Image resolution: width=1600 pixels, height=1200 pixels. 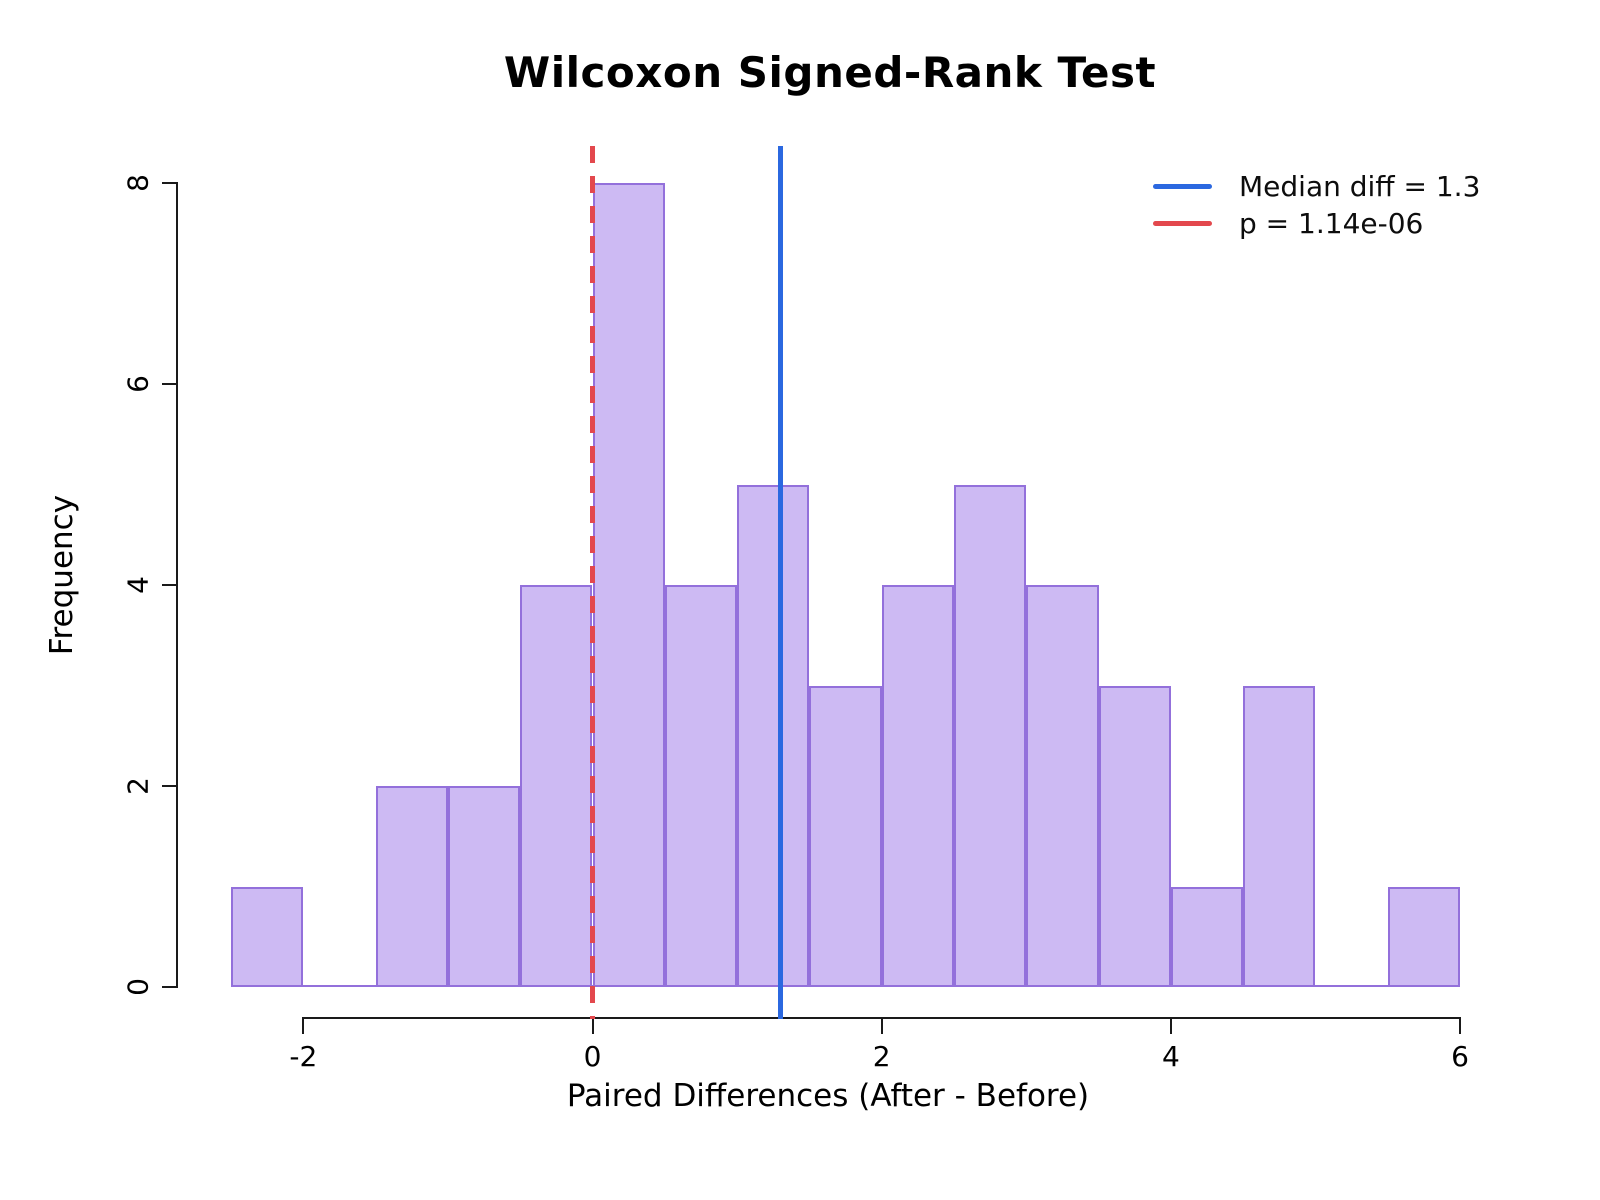 What do you see at coordinates (1460, 1056) in the screenshot?
I see `x-tick-label: 6` at bounding box center [1460, 1056].